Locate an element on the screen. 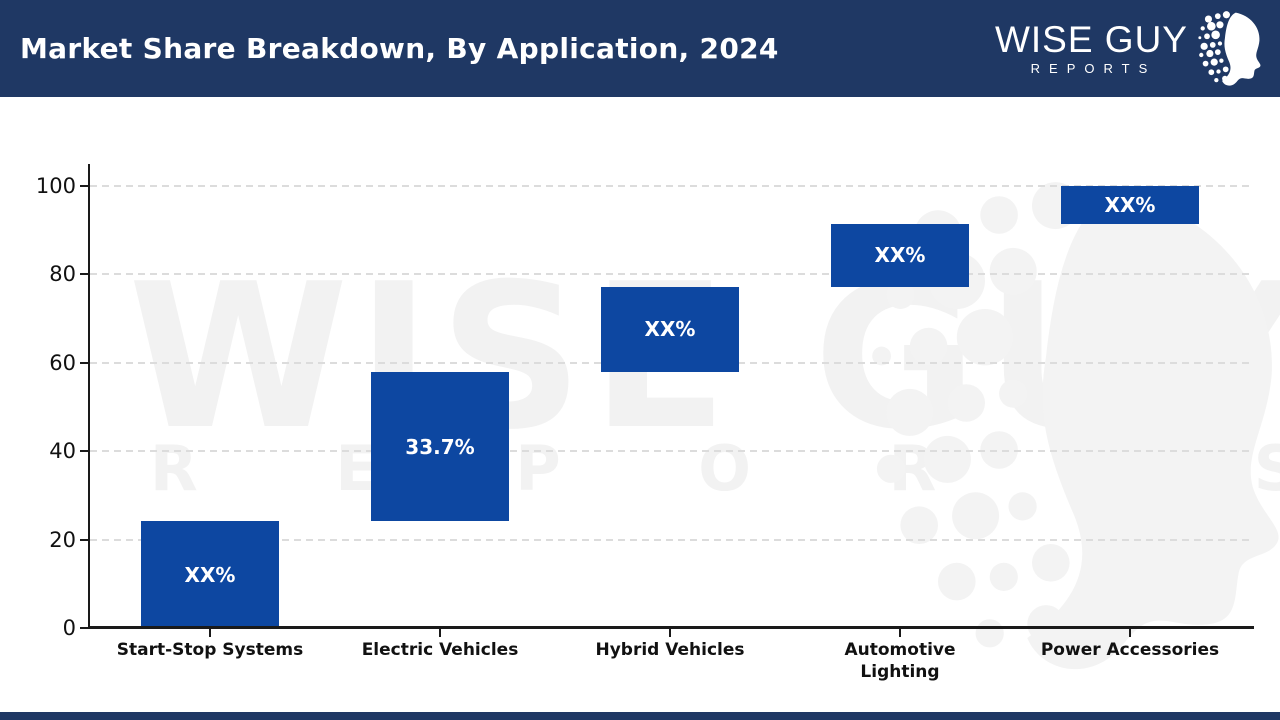 Image resolution: width=1280 pixels, height=720 pixels. y-tick-label: 60 is located at coordinates (62, 362).